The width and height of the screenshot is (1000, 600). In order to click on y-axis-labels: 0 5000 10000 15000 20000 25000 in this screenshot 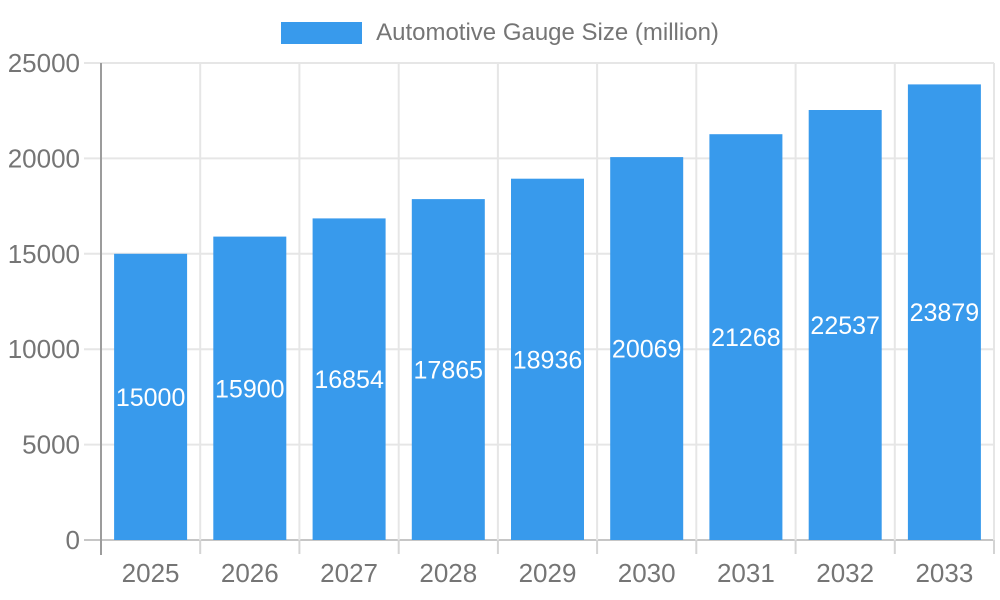, I will do `click(44, 301)`.